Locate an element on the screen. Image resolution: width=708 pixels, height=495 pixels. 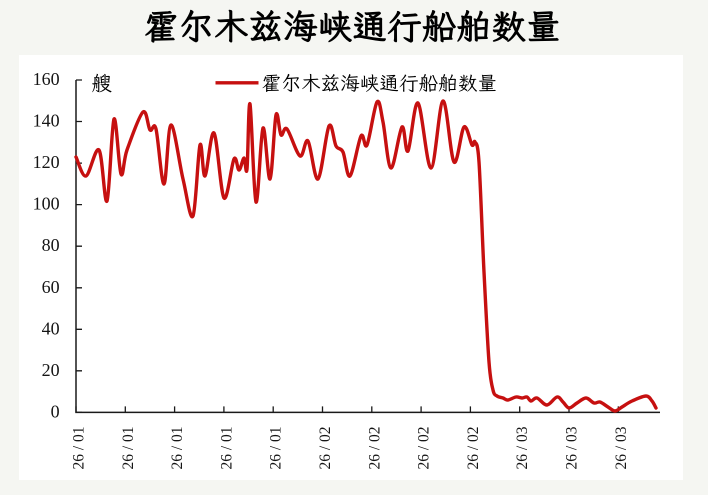
svg-text: 40 is located at coordinates (51, 328).